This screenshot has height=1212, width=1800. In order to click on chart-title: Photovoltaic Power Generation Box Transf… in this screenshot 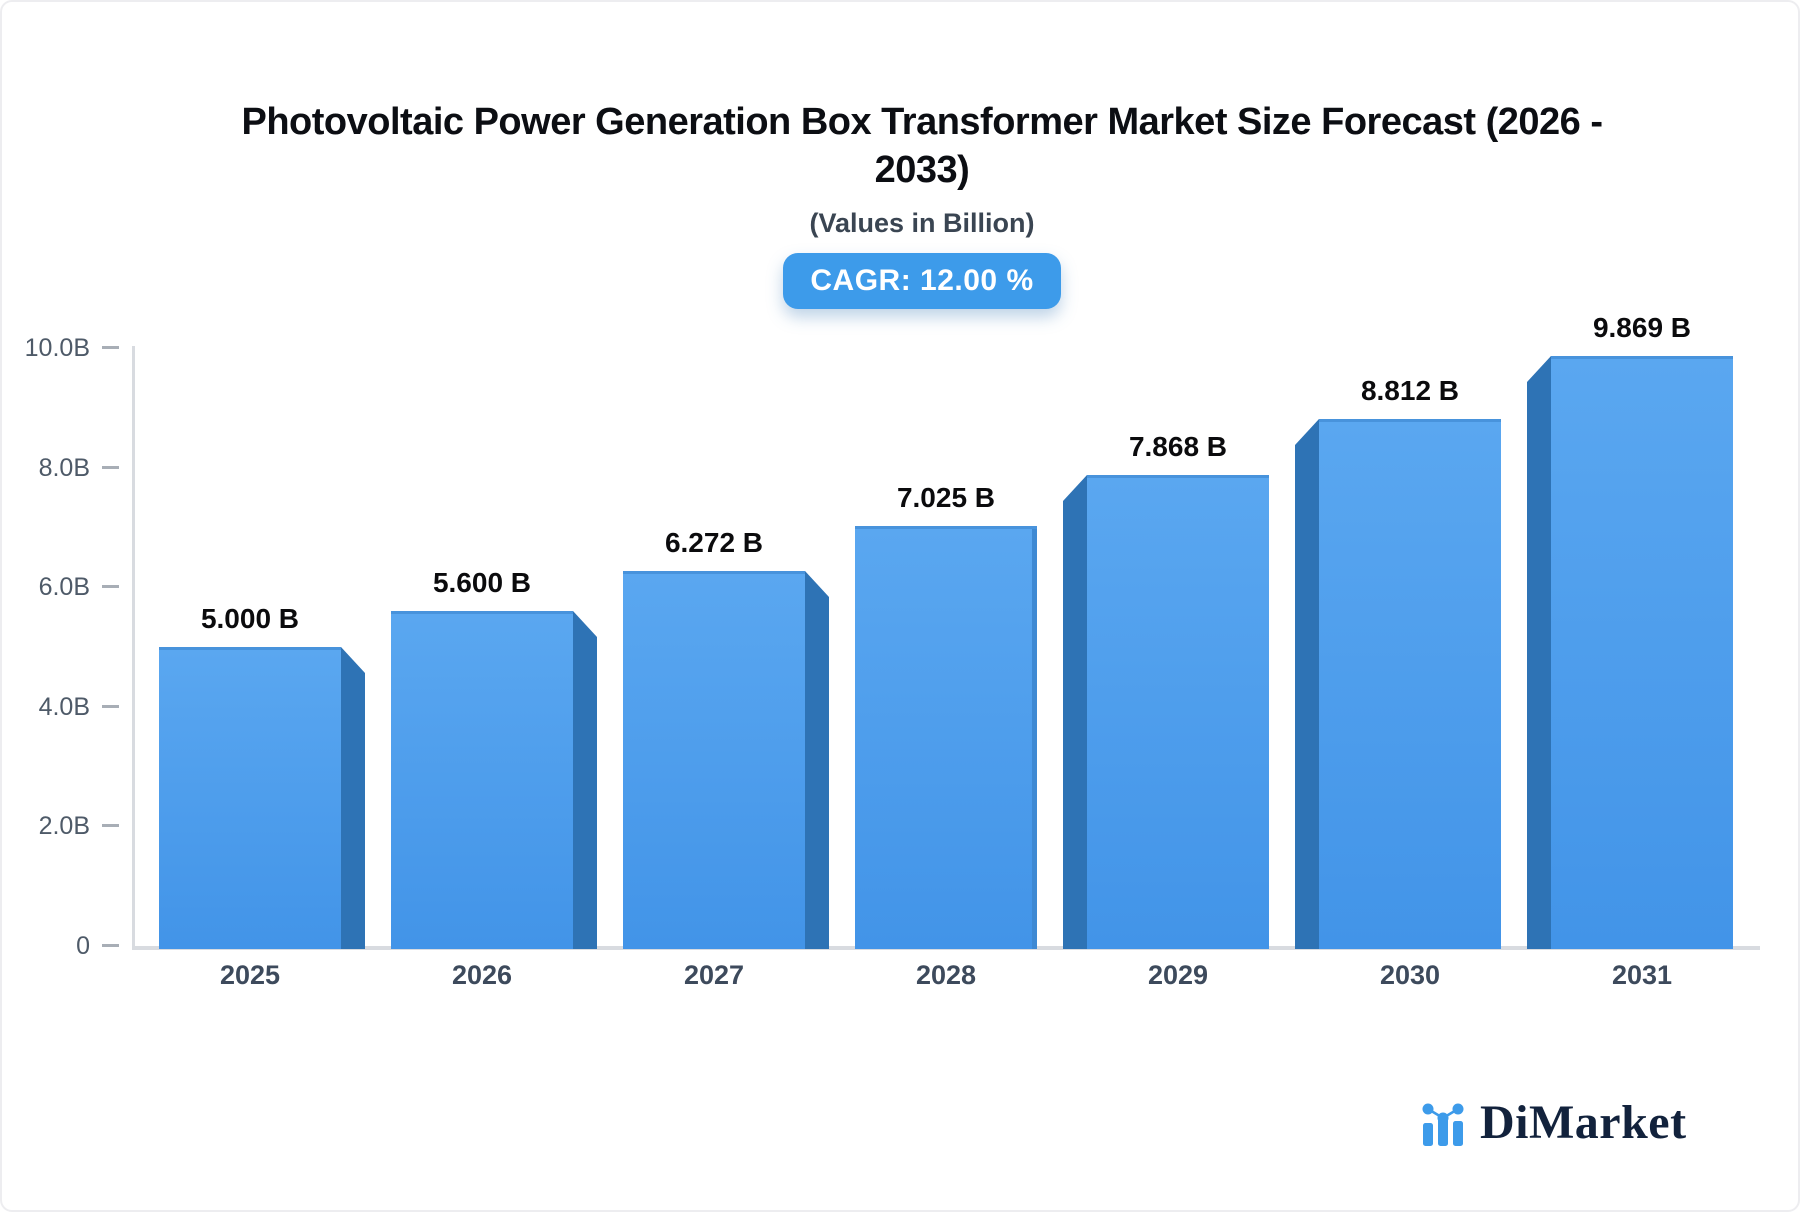, I will do `click(922, 146)`.